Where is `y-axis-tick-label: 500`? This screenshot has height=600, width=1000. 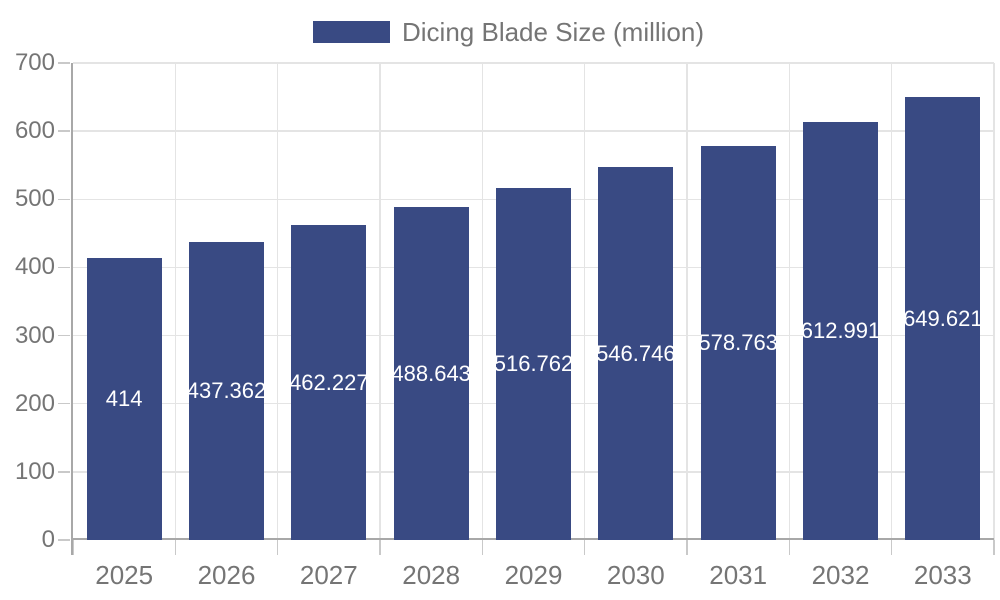 y-axis-tick-label: 500 is located at coordinates (34, 199).